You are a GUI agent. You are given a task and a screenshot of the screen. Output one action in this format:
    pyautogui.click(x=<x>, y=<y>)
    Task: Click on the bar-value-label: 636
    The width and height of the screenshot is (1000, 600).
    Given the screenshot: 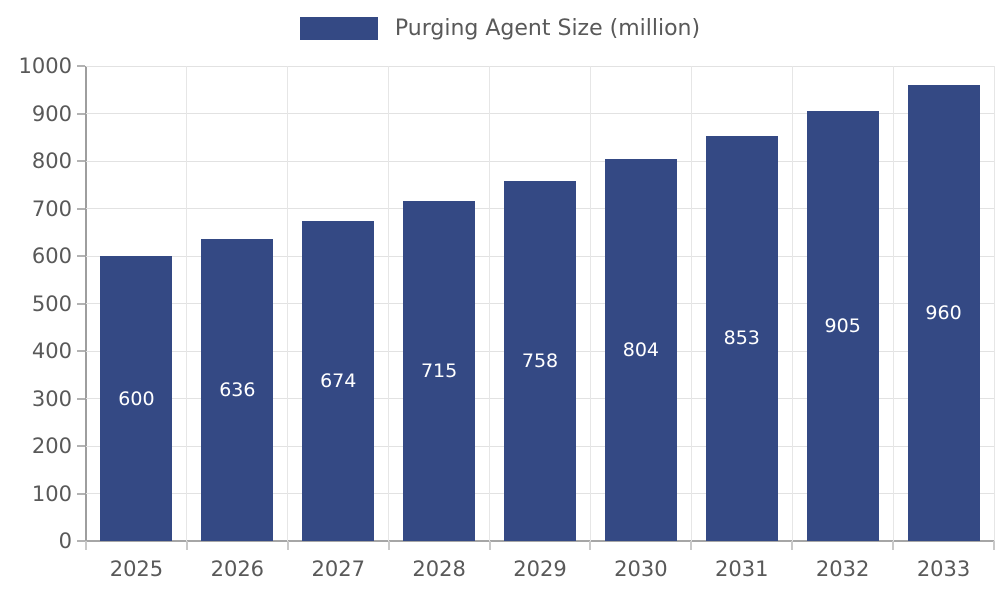 What is the action you would take?
    pyautogui.click(x=237, y=389)
    